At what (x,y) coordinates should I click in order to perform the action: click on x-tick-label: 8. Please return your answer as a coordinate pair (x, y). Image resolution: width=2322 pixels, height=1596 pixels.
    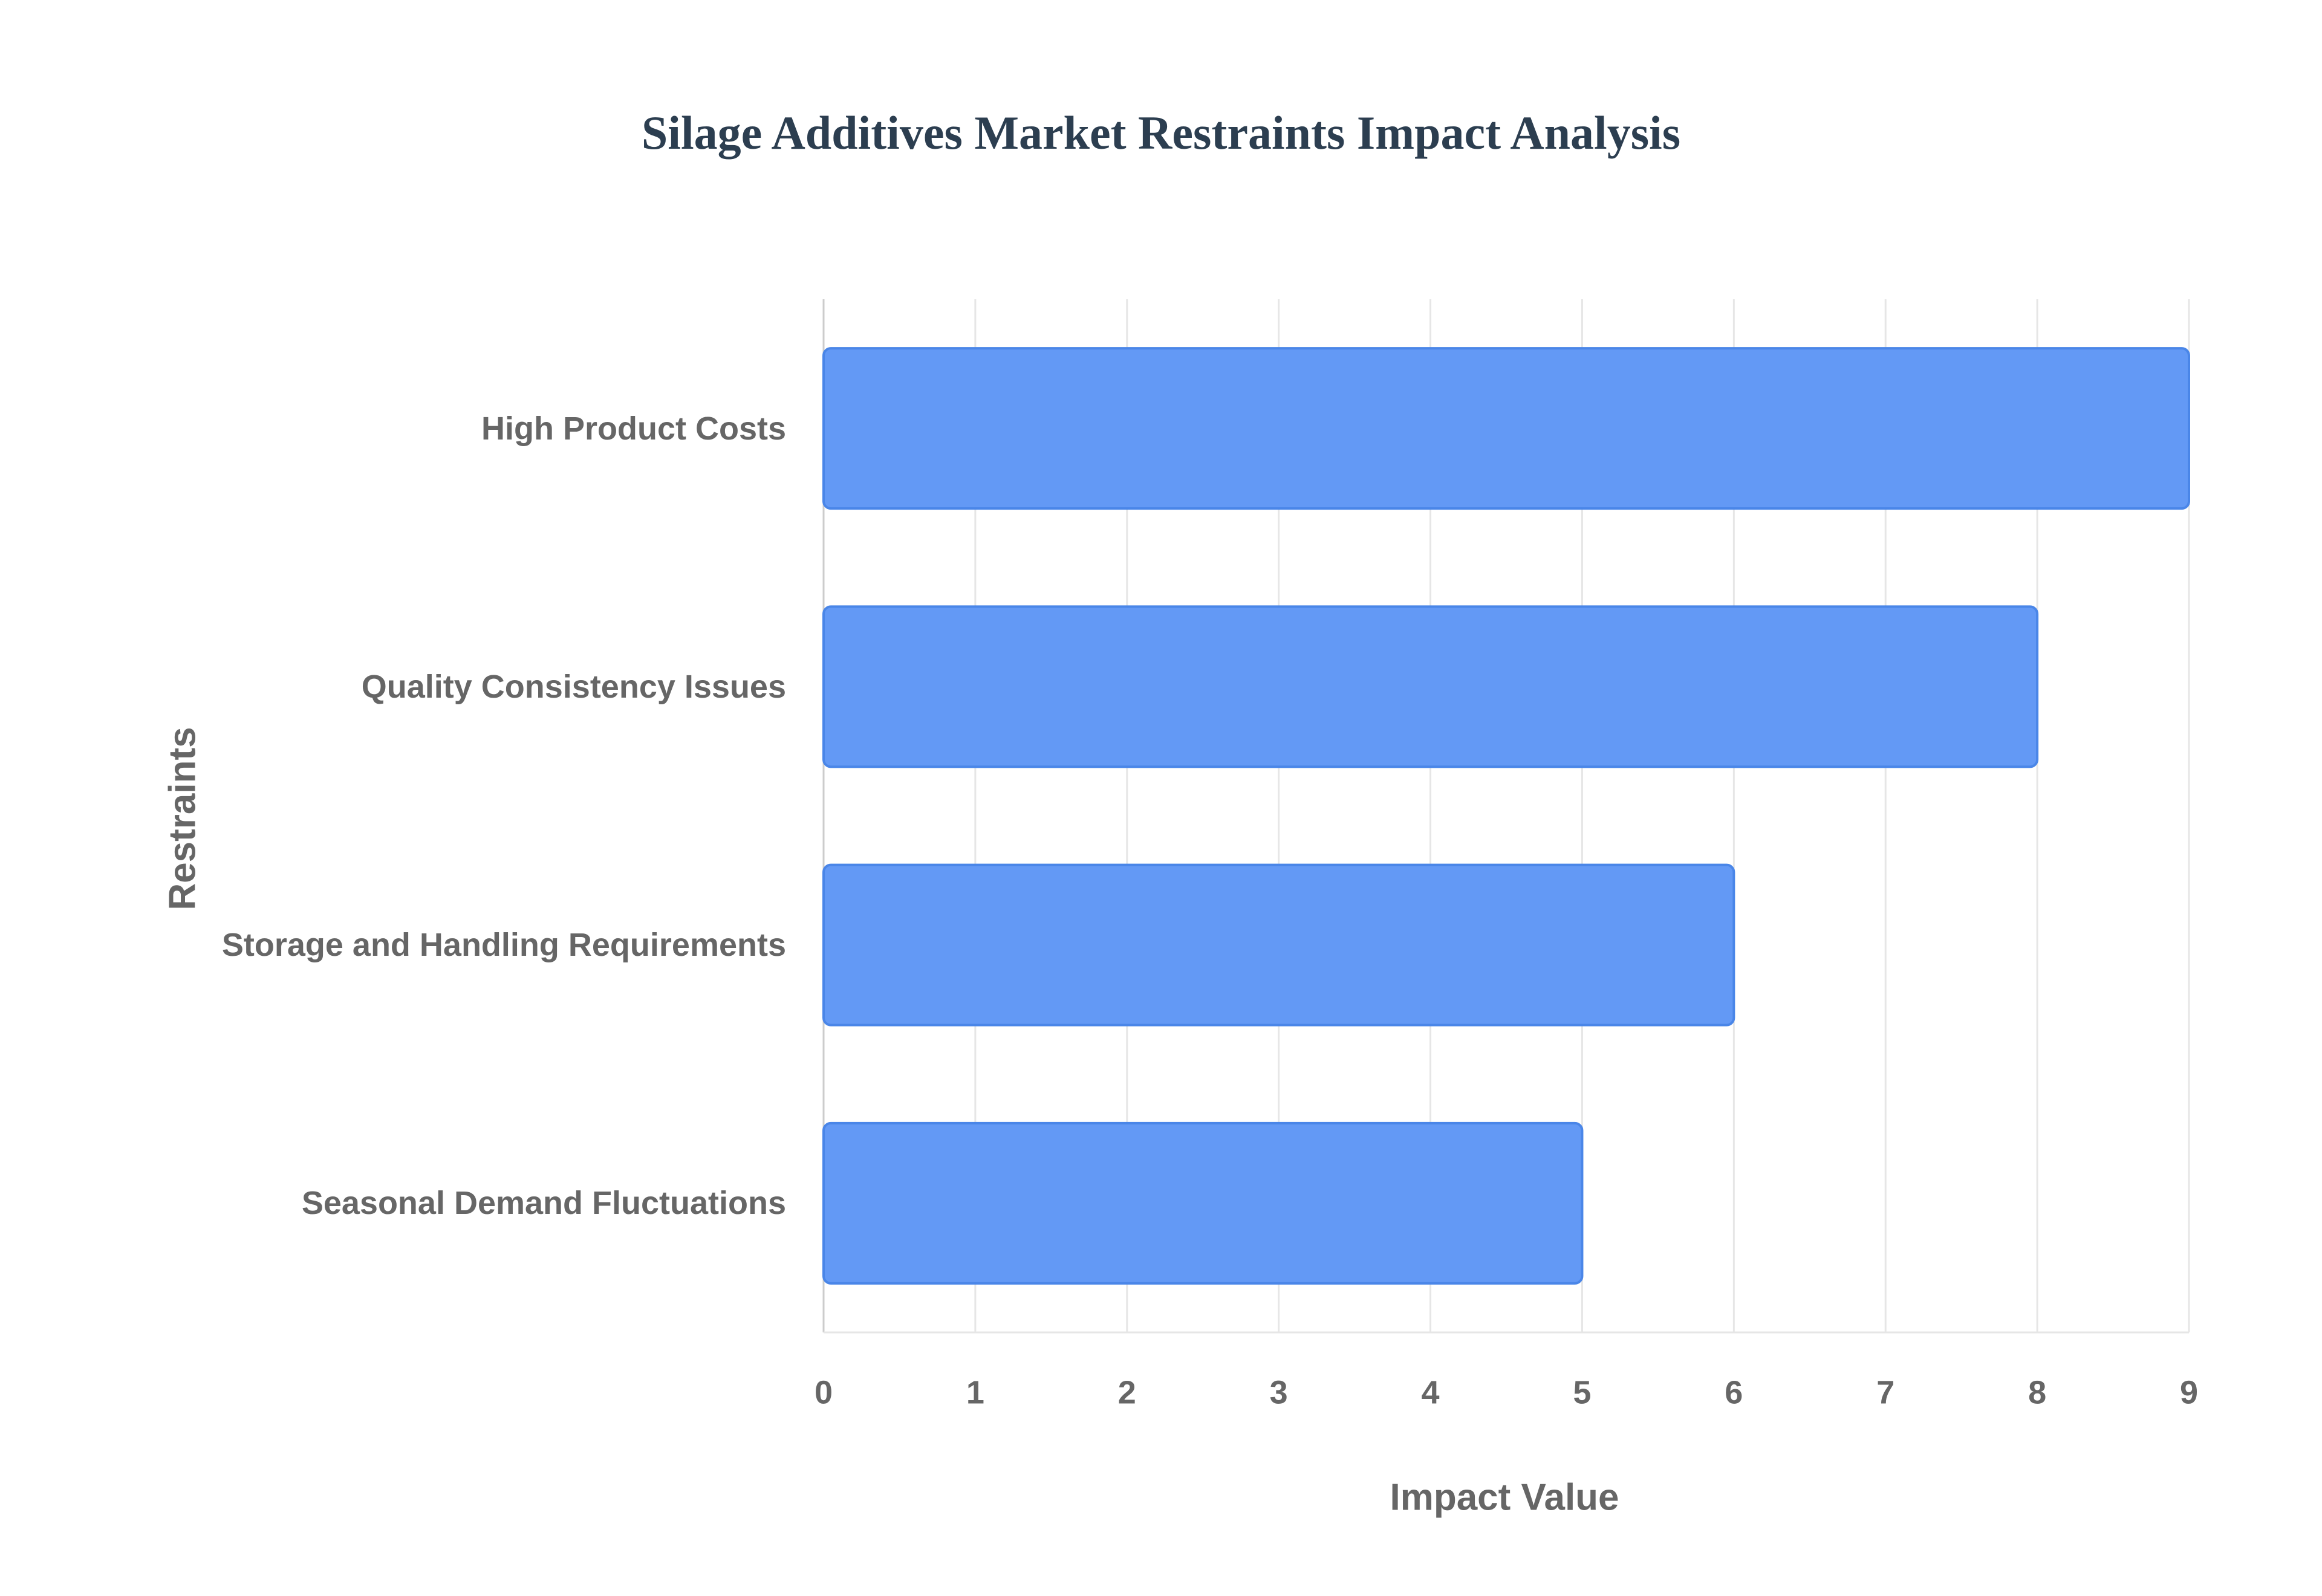
    Looking at the image, I should click on (2037, 1392).